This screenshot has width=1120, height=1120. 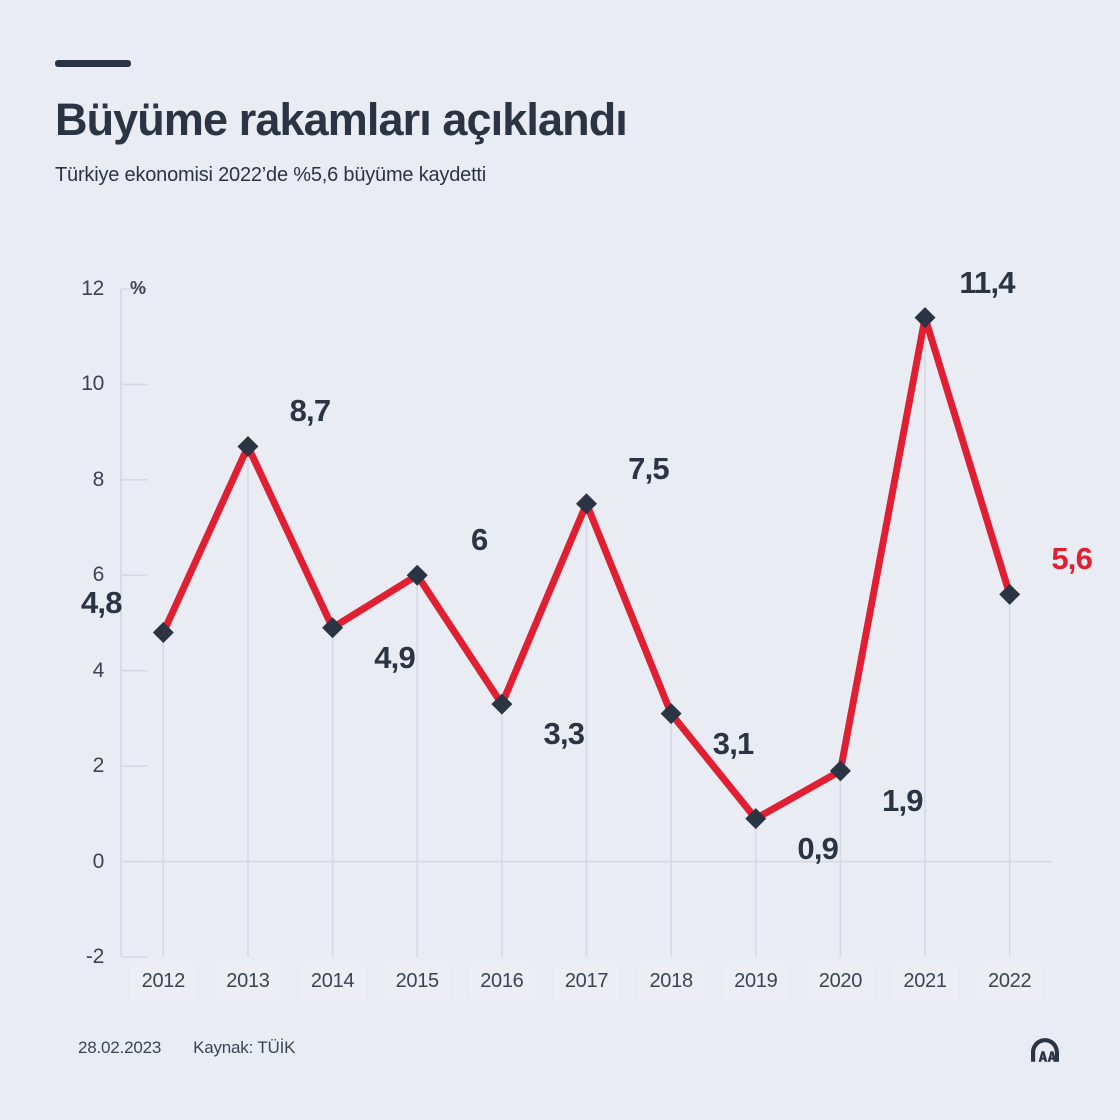 I want to click on gridlines, so click(x=134, y=623).